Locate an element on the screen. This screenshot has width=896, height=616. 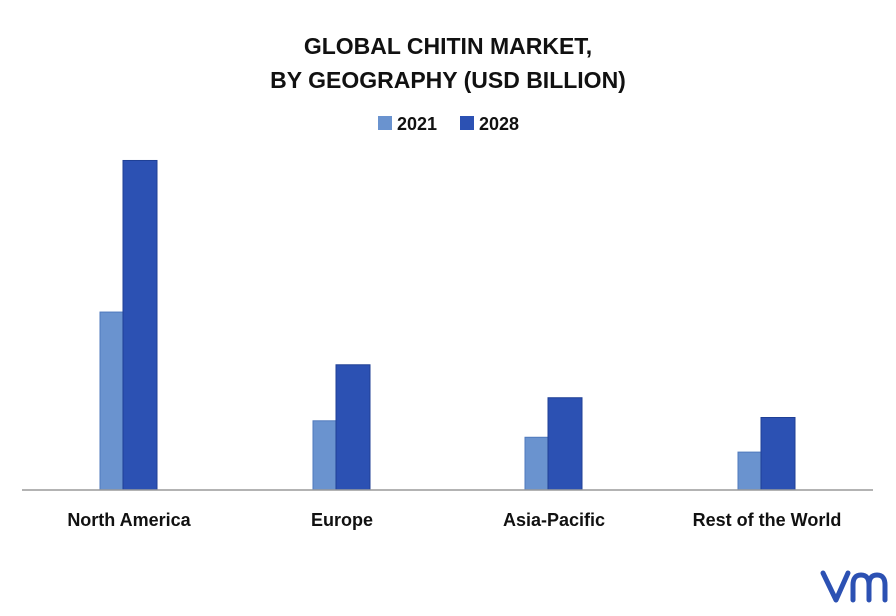
legend-label-2021: 2021 is located at coordinates (417, 124).